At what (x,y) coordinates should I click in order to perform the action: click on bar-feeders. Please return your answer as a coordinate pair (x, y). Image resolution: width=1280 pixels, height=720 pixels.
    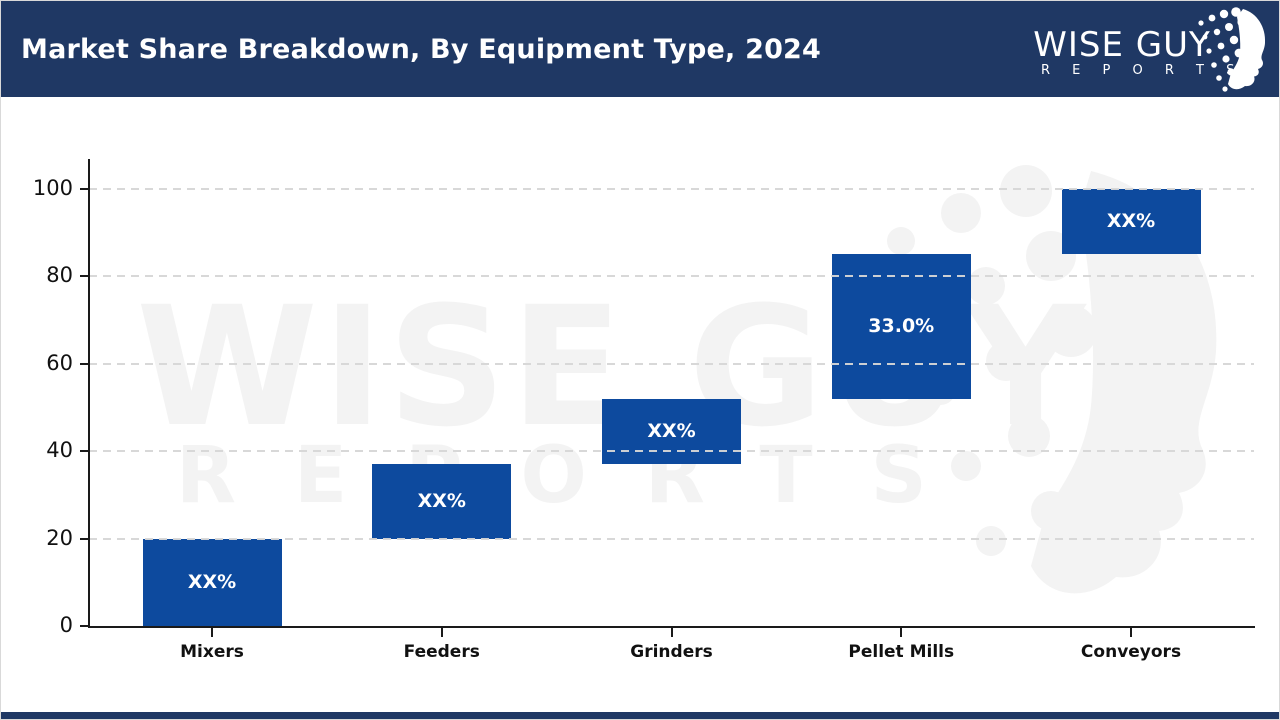
    Looking at the image, I should click on (442, 501).